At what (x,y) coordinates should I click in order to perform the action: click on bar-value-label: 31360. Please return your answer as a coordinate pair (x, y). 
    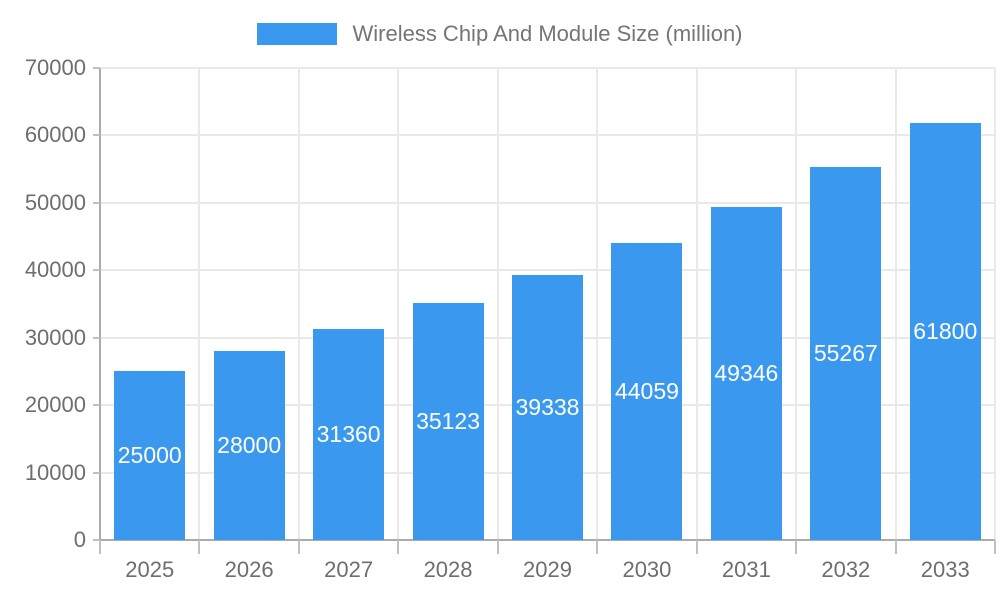
    Looking at the image, I should click on (348, 433).